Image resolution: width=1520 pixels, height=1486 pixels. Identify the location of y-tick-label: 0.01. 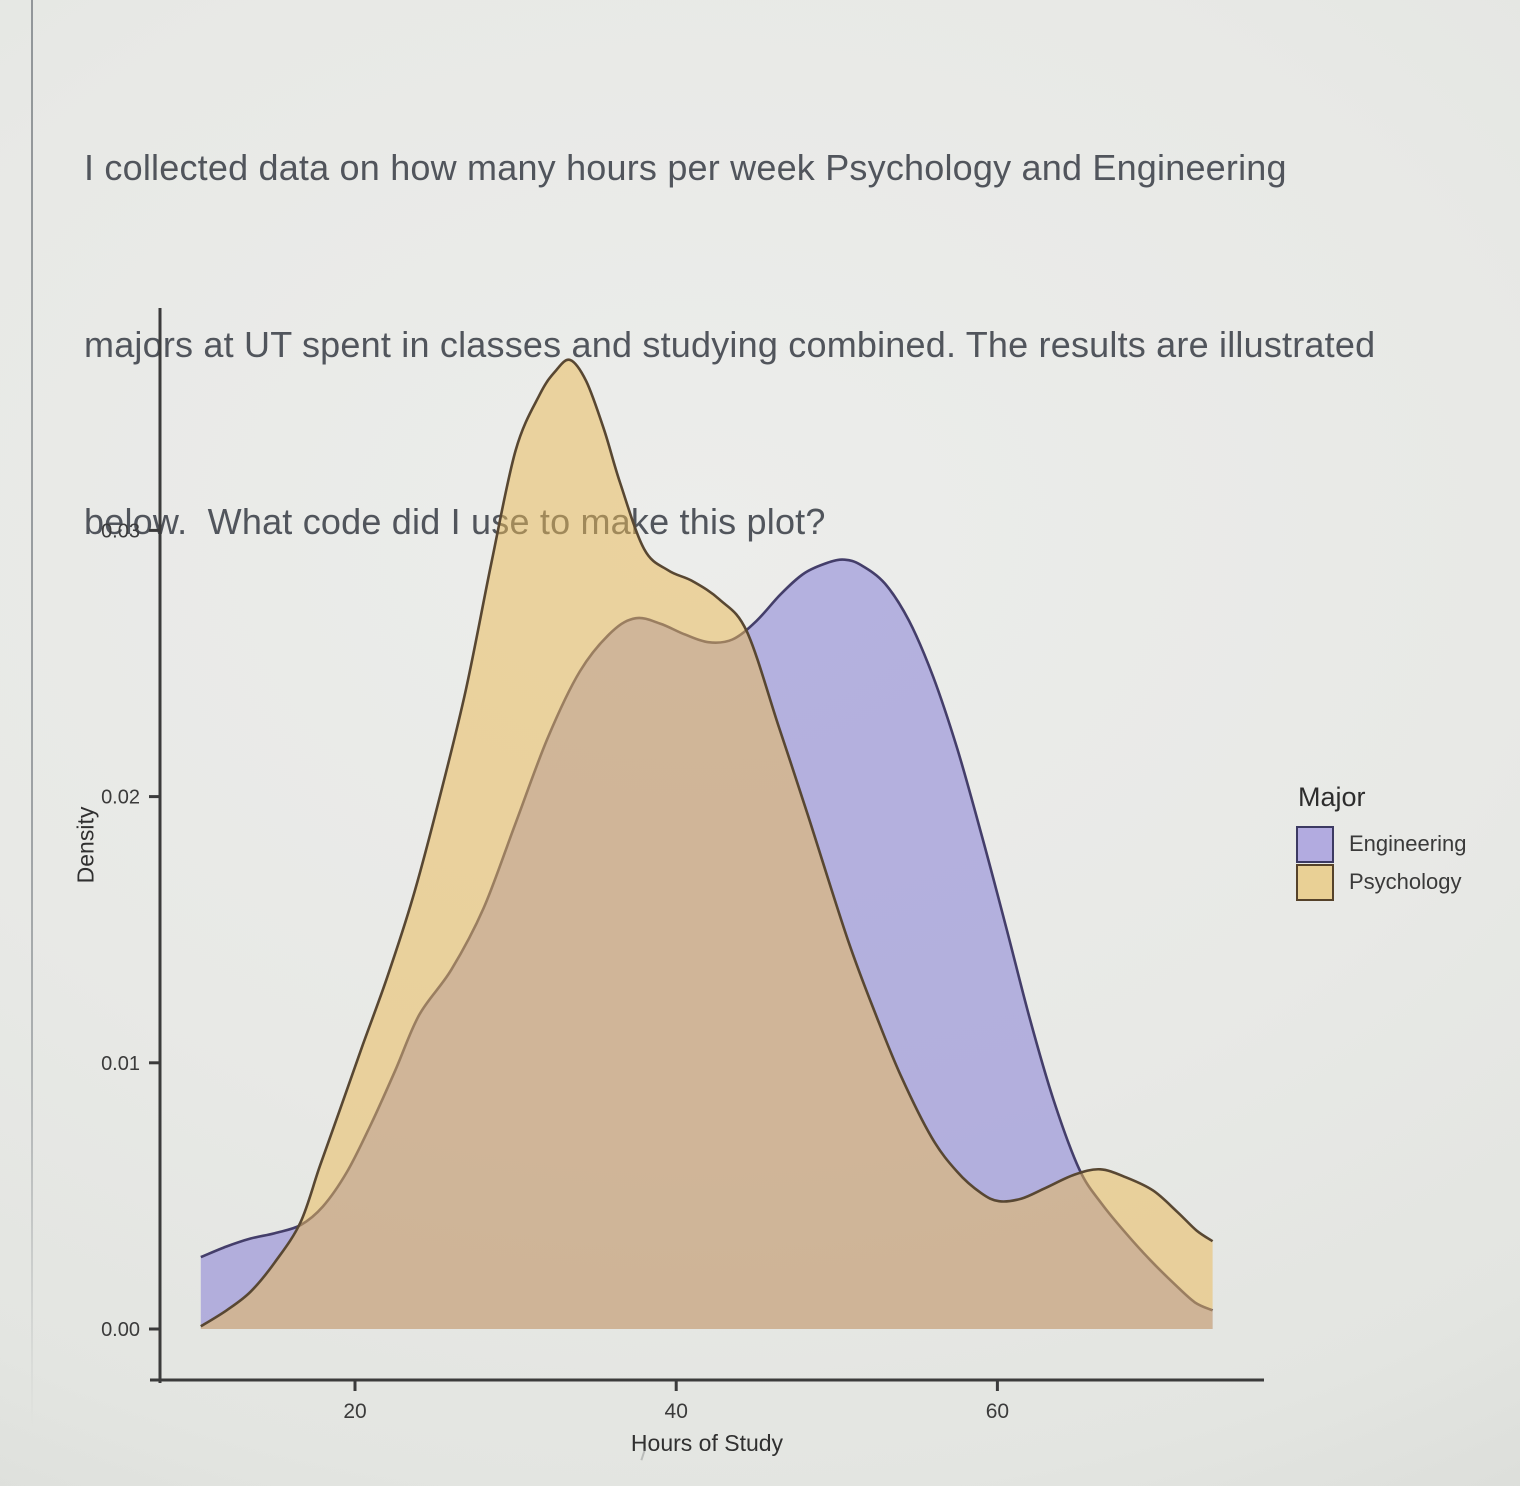
(120, 1064).